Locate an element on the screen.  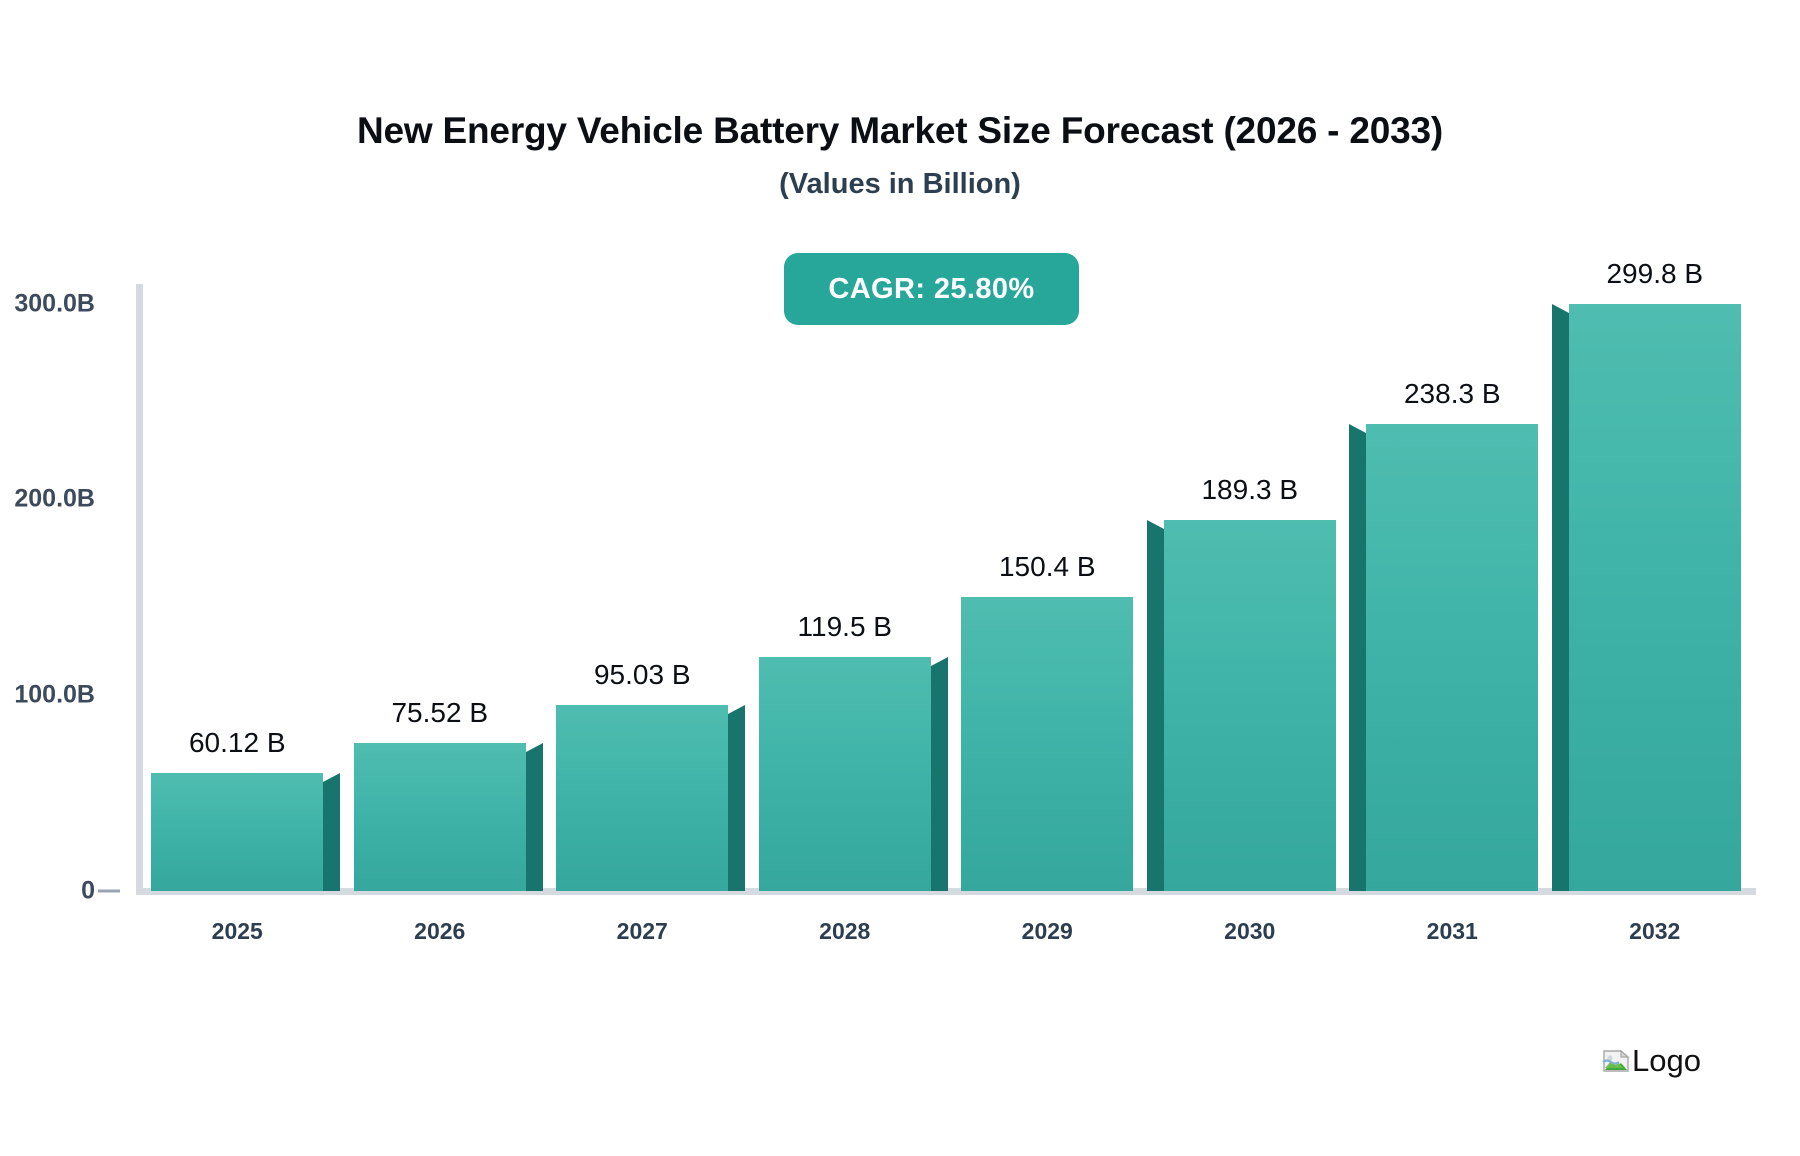
bar-value-label: 95.03 B is located at coordinates (642, 674).